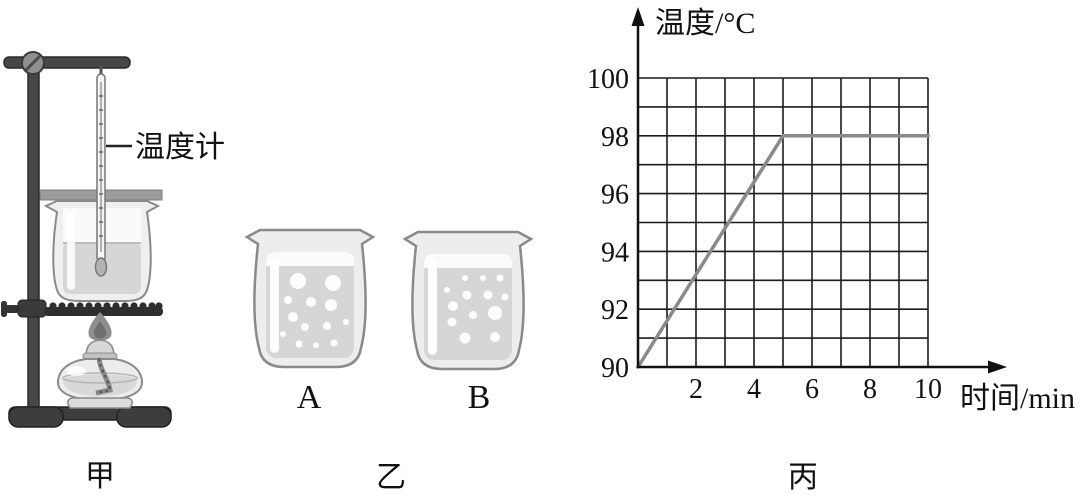 Image resolution: width=1087 pixels, height=500 pixels. Describe the element at coordinates (309, 397) in the screenshot. I see `beaker-a-label: A` at that location.